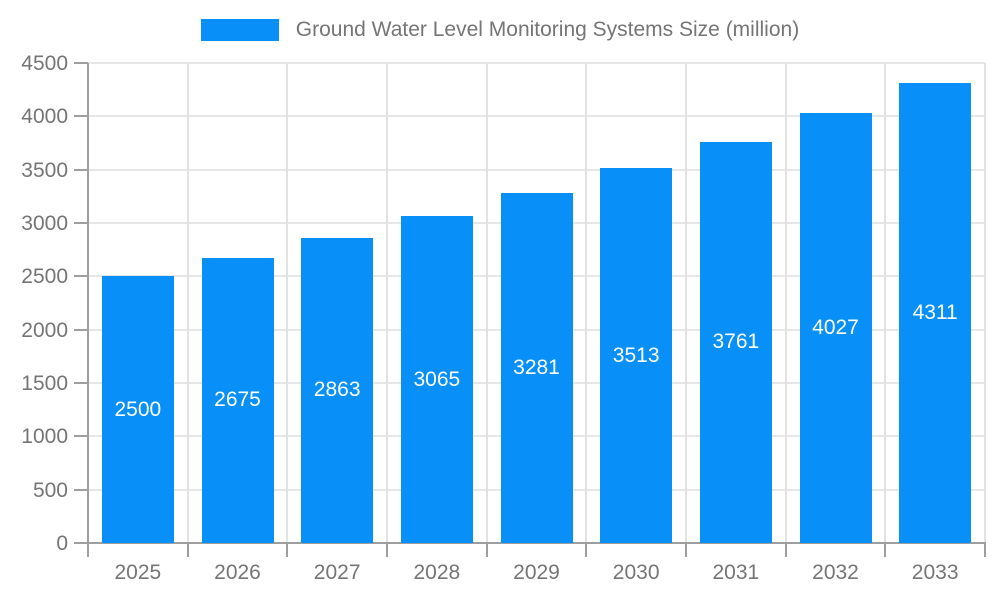  I want to click on bar-value-label: 2675, so click(237, 400).